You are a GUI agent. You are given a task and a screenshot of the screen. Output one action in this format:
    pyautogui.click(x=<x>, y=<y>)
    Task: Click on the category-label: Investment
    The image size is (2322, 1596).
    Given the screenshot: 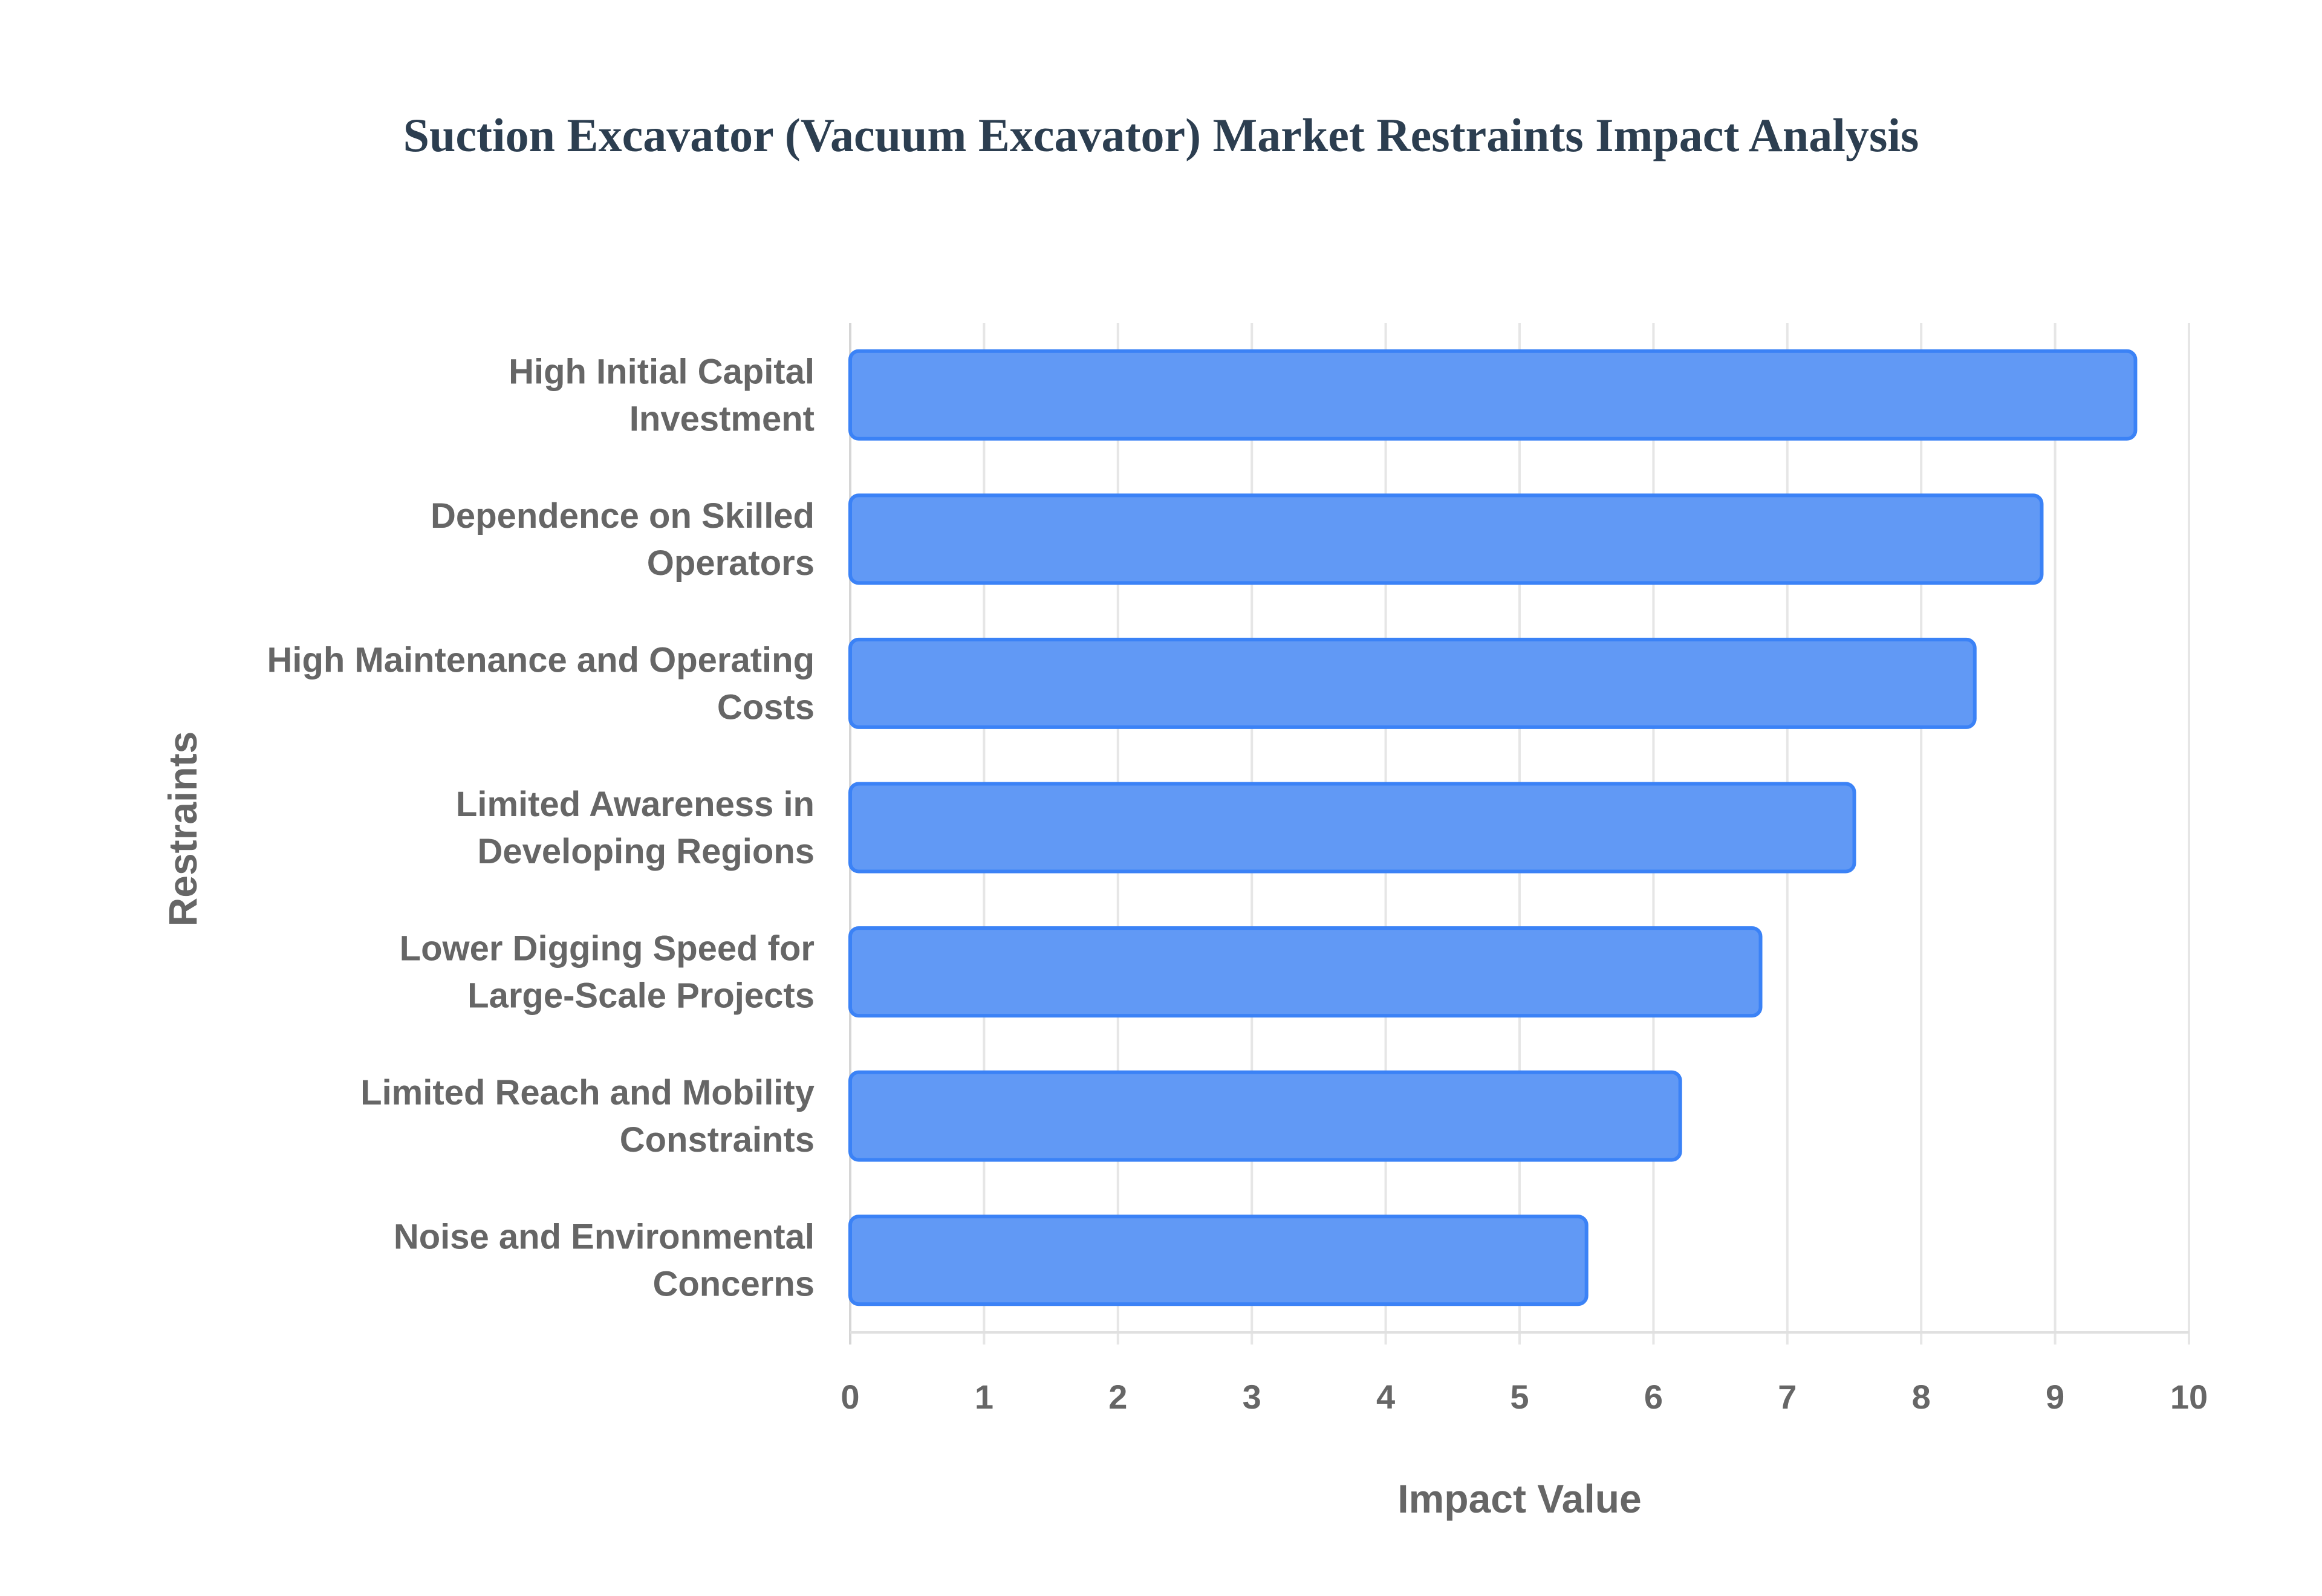 What is the action you would take?
    pyautogui.click(x=722, y=418)
    